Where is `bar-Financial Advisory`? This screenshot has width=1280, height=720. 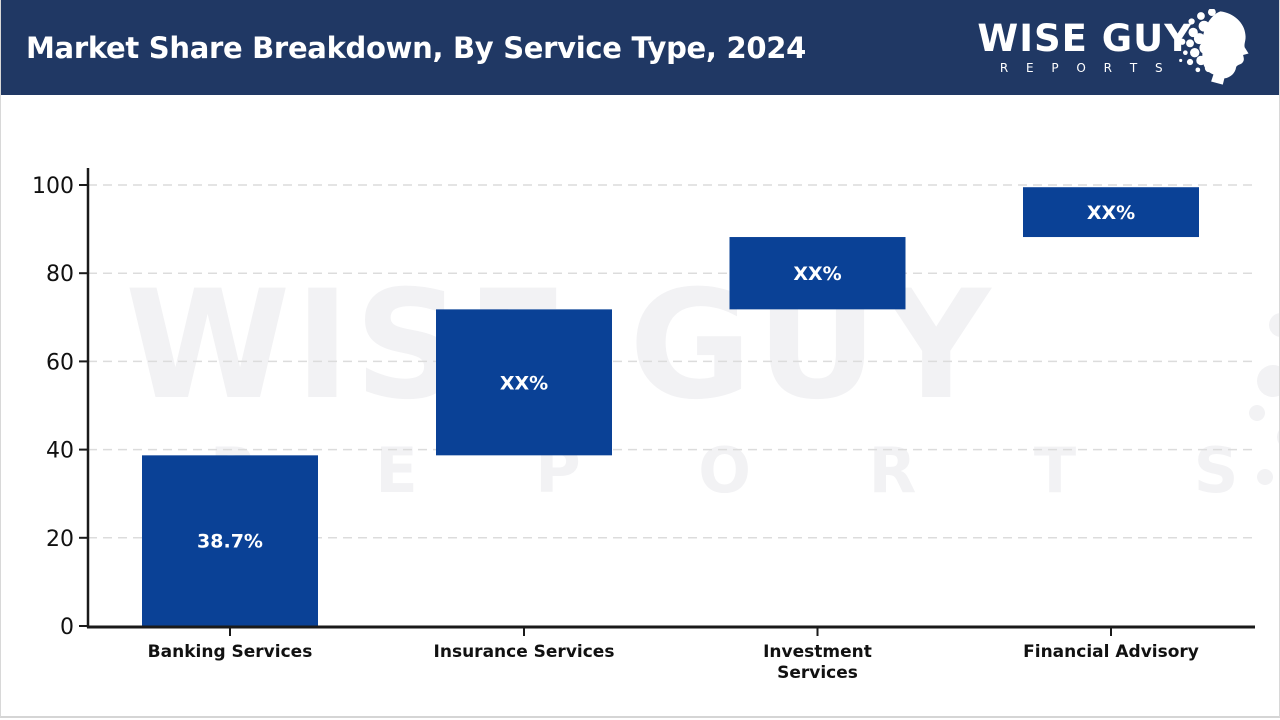 bar-Financial Advisory is located at coordinates (1111, 212).